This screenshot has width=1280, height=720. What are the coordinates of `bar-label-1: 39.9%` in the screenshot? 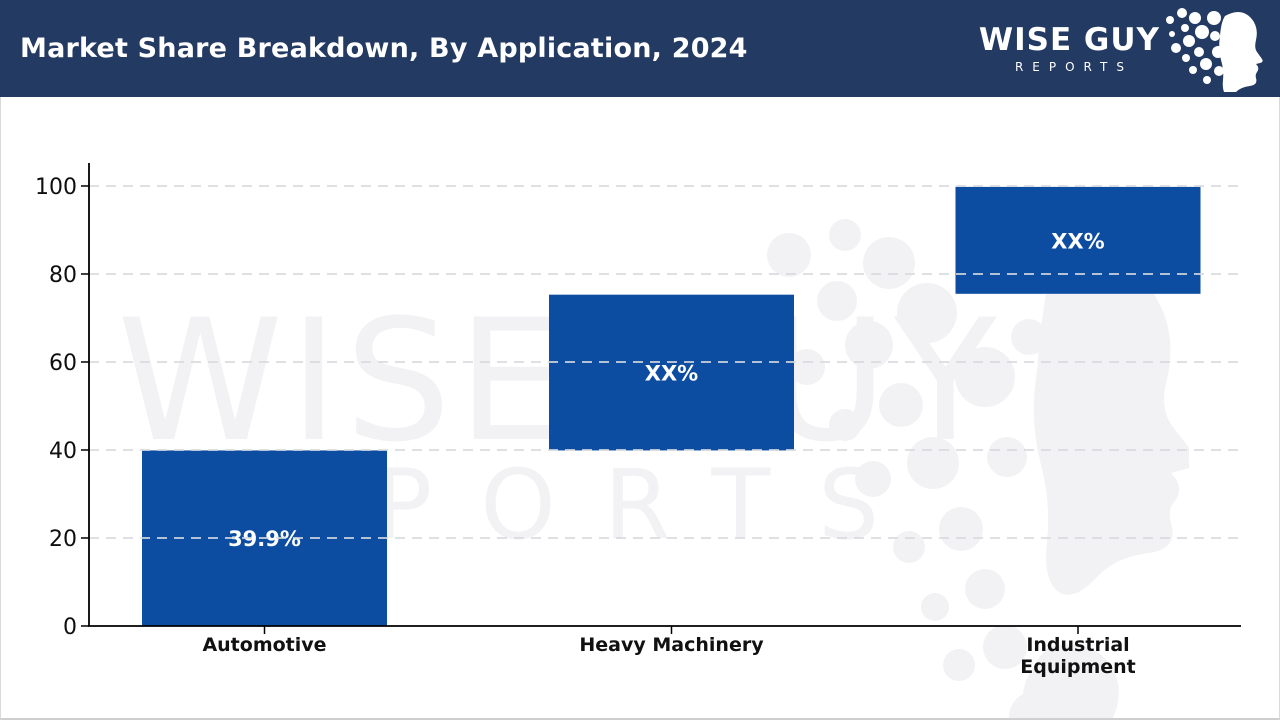 It's located at (264, 539).